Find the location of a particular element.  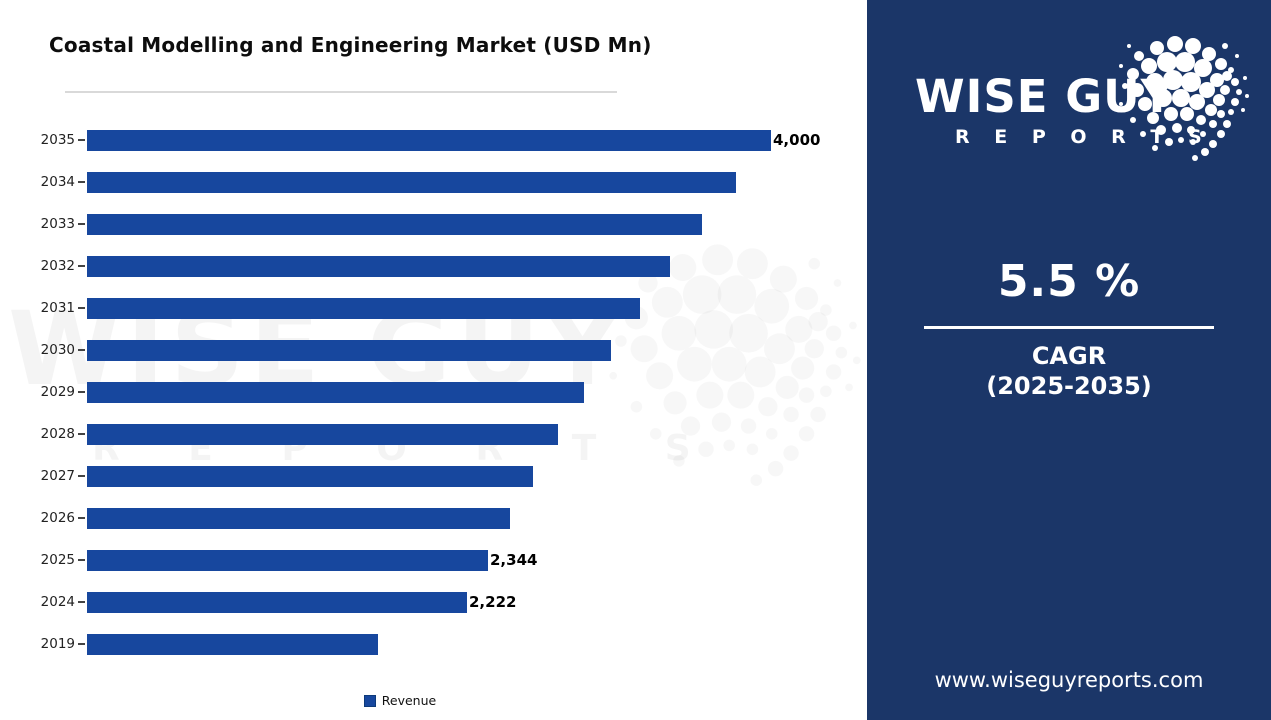

cagr-label-line1: CAGR is located at coordinates (1069, 356).